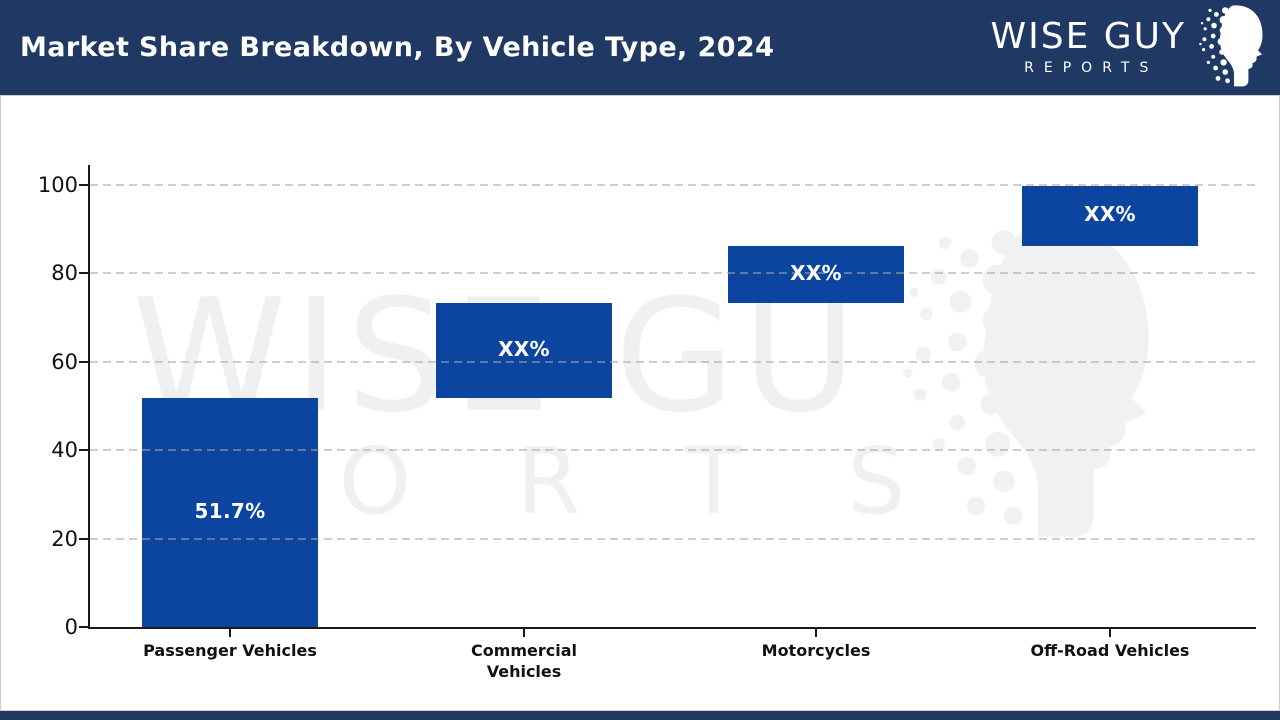 This screenshot has width=1280, height=720. Describe the element at coordinates (71, 627) in the screenshot. I see `y-axis-tick-label: 0` at that location.